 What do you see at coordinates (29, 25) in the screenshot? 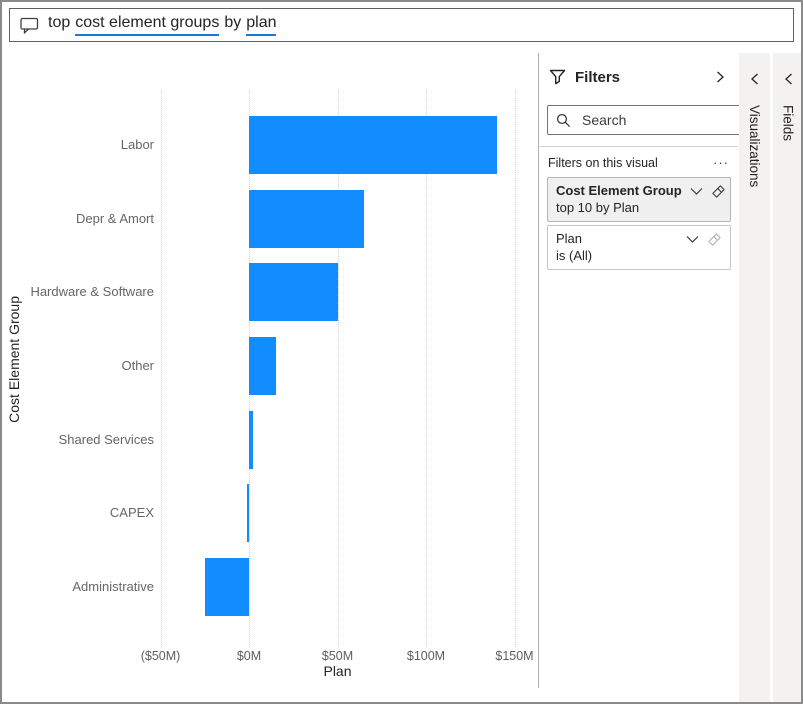
I see `speech-bubble-icon` at bounding box center [29, 25].